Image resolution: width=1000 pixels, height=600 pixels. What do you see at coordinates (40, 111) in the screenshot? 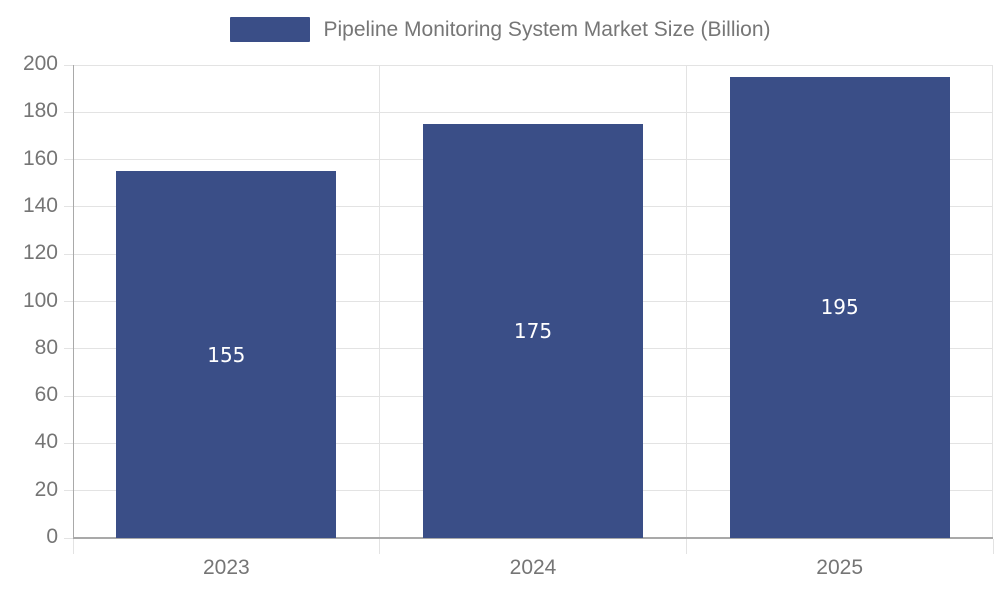
I see `y-axis-tick-label: 180` at bounding box center [40, 111].